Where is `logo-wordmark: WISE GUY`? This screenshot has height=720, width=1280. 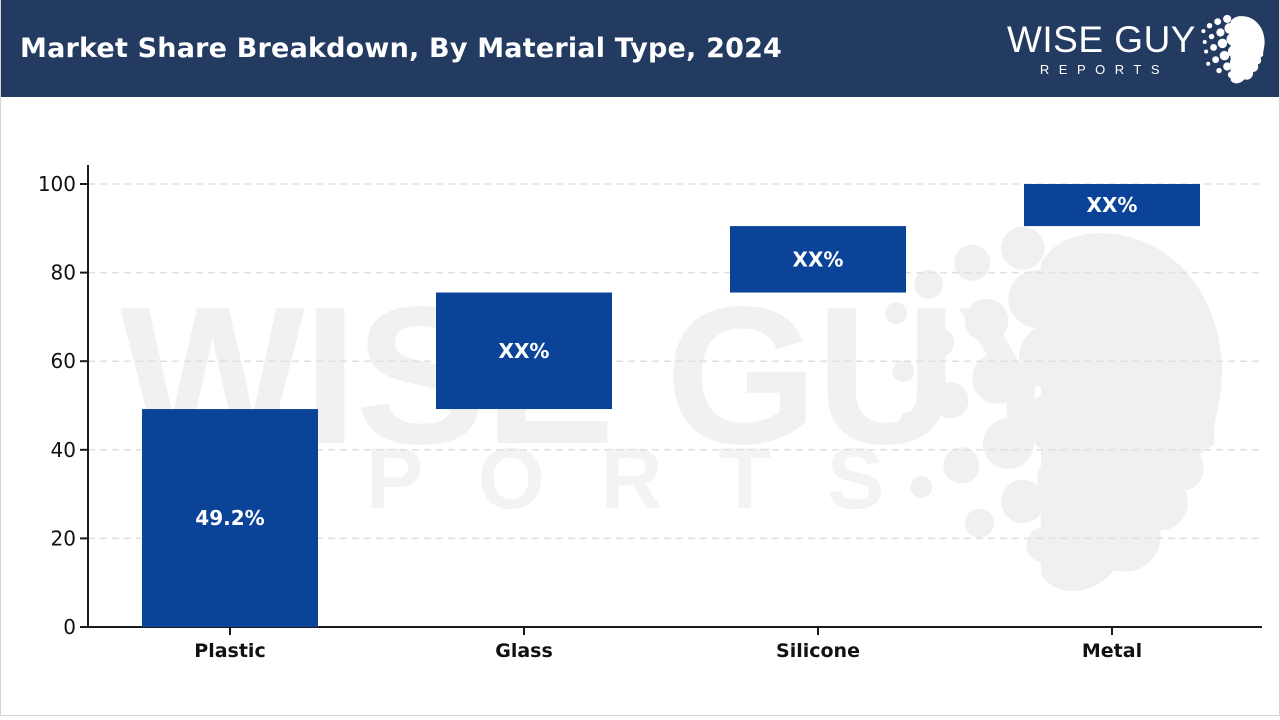 logo-wordmark: WISE GUY is located at coordinates (1101, 39).